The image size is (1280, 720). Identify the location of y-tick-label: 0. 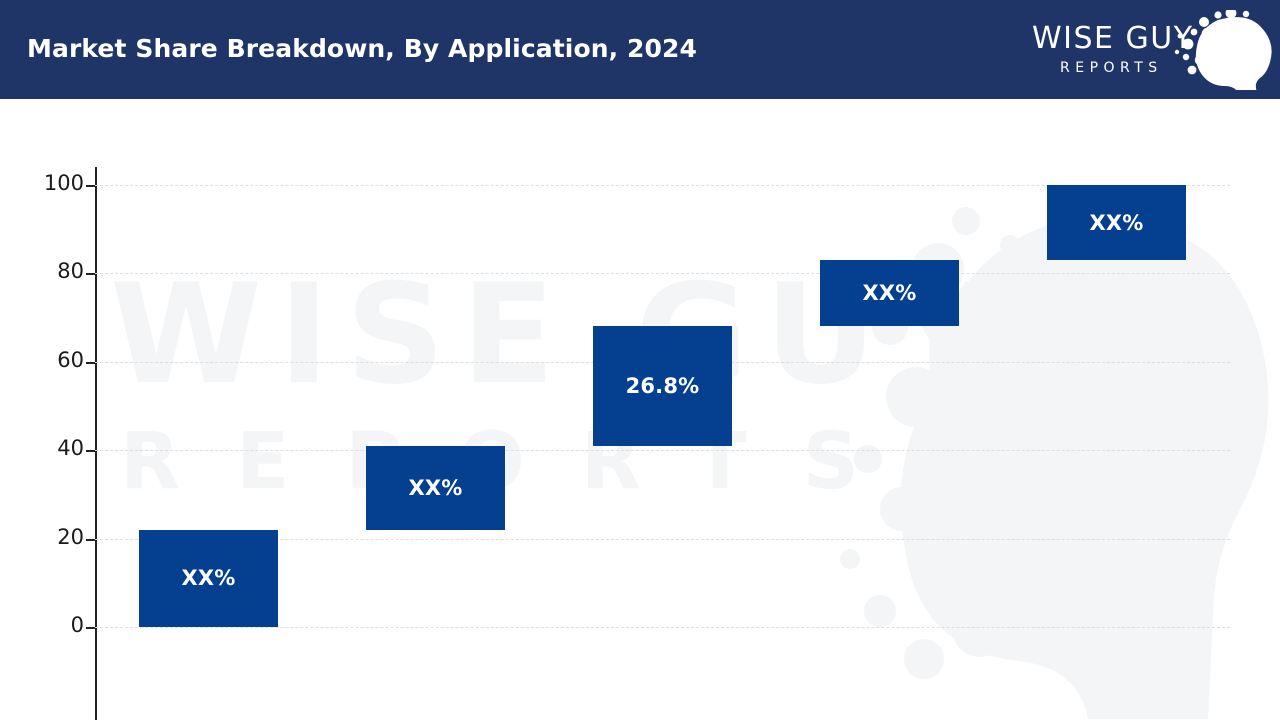
(77, 625).